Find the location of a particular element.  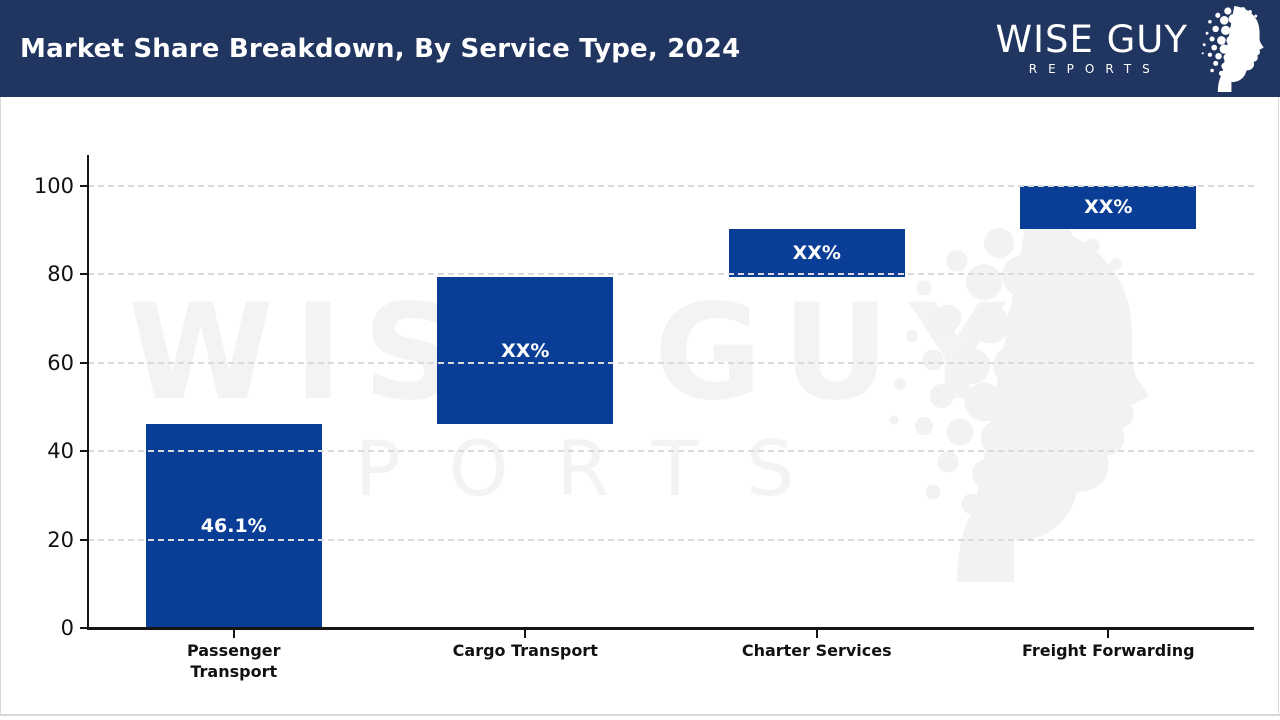

x-category-label-freight-forwarding: Freight Forwarding is located at coordinates (1108, 650).